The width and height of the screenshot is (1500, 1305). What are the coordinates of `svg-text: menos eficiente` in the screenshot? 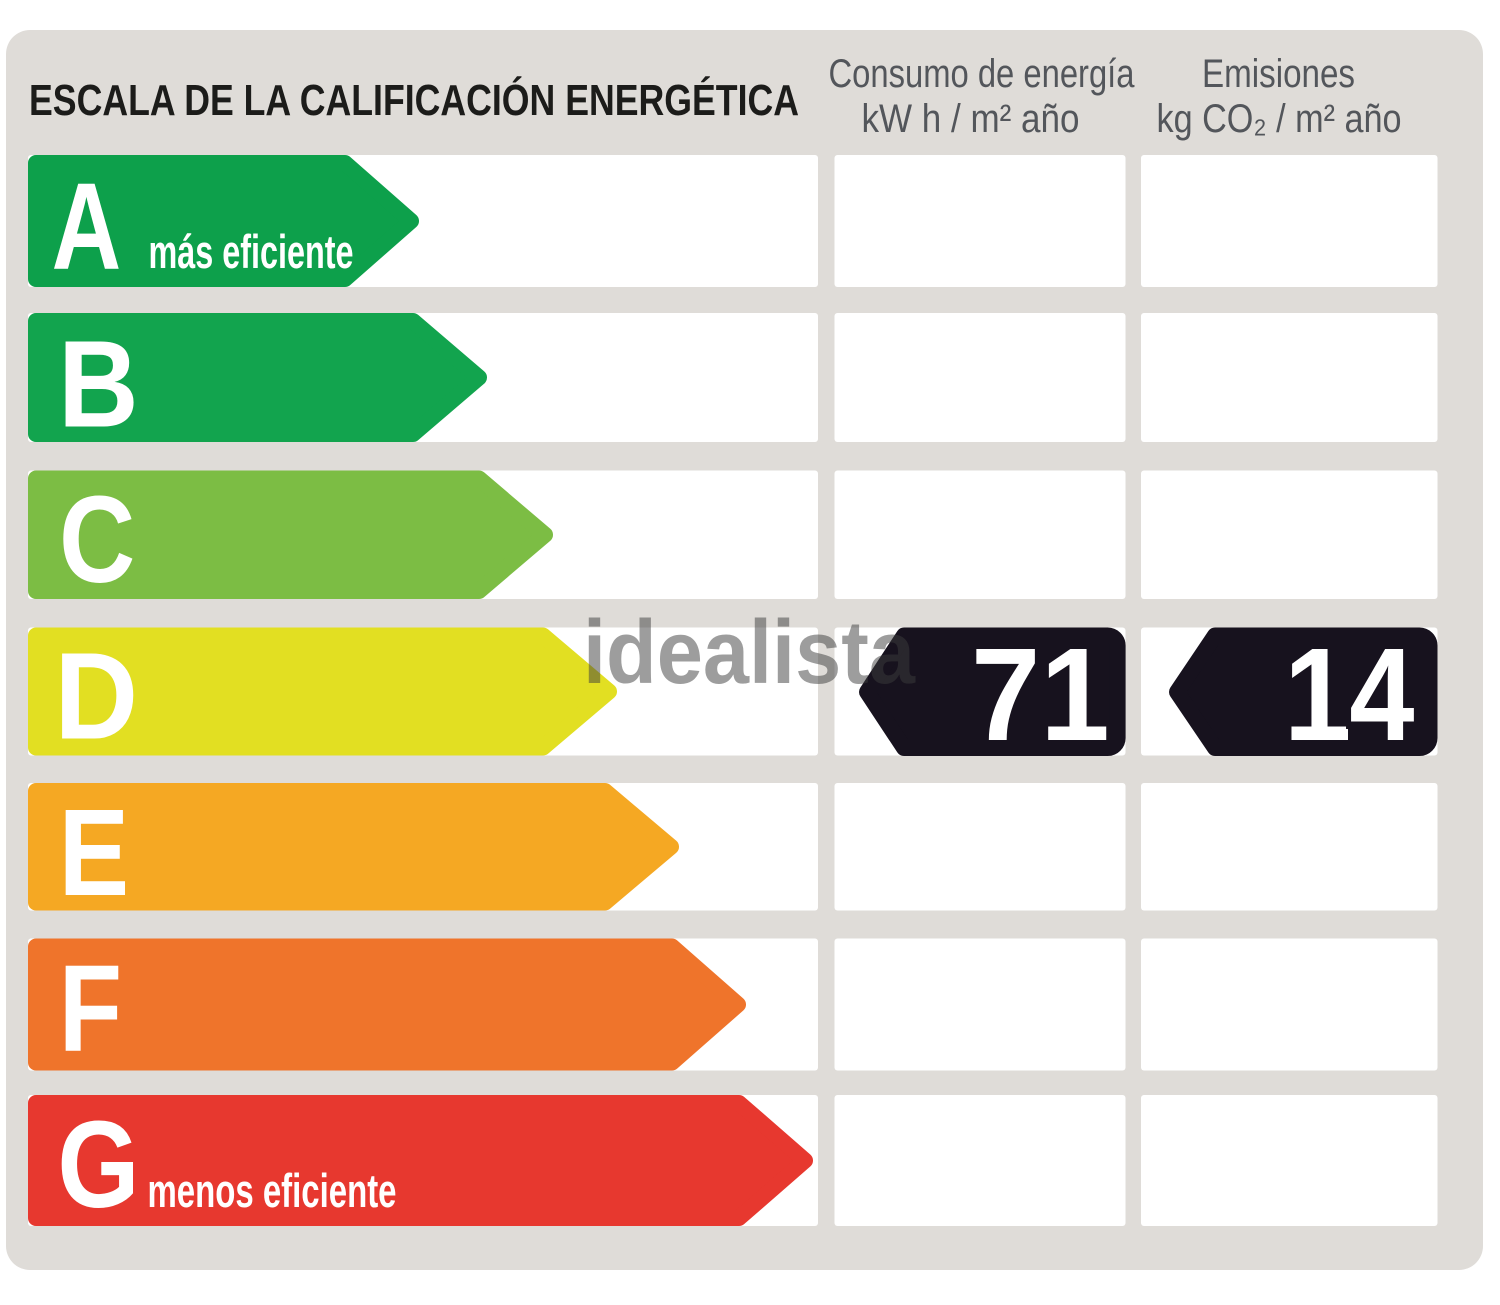 It's located at (272, 1190).